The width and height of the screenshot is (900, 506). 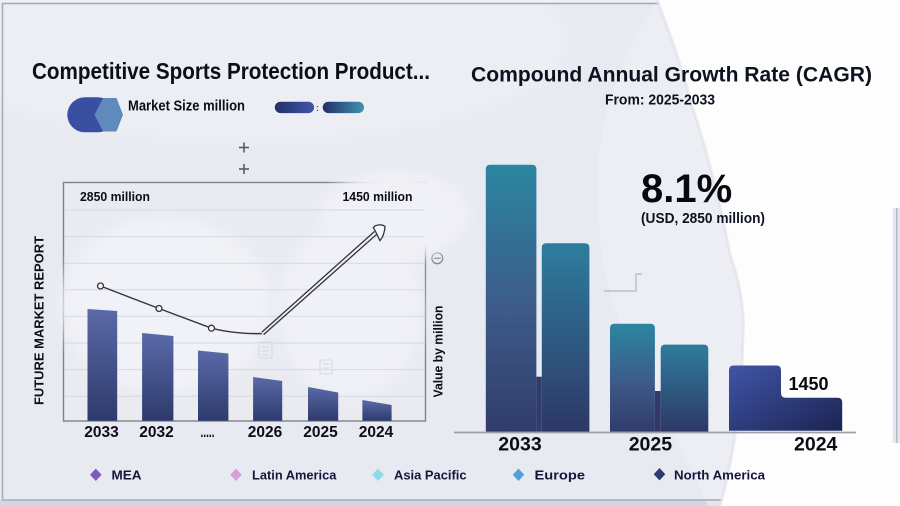 I want to click on svg-text: From: 2025-2033, so click(x=660, y=101).